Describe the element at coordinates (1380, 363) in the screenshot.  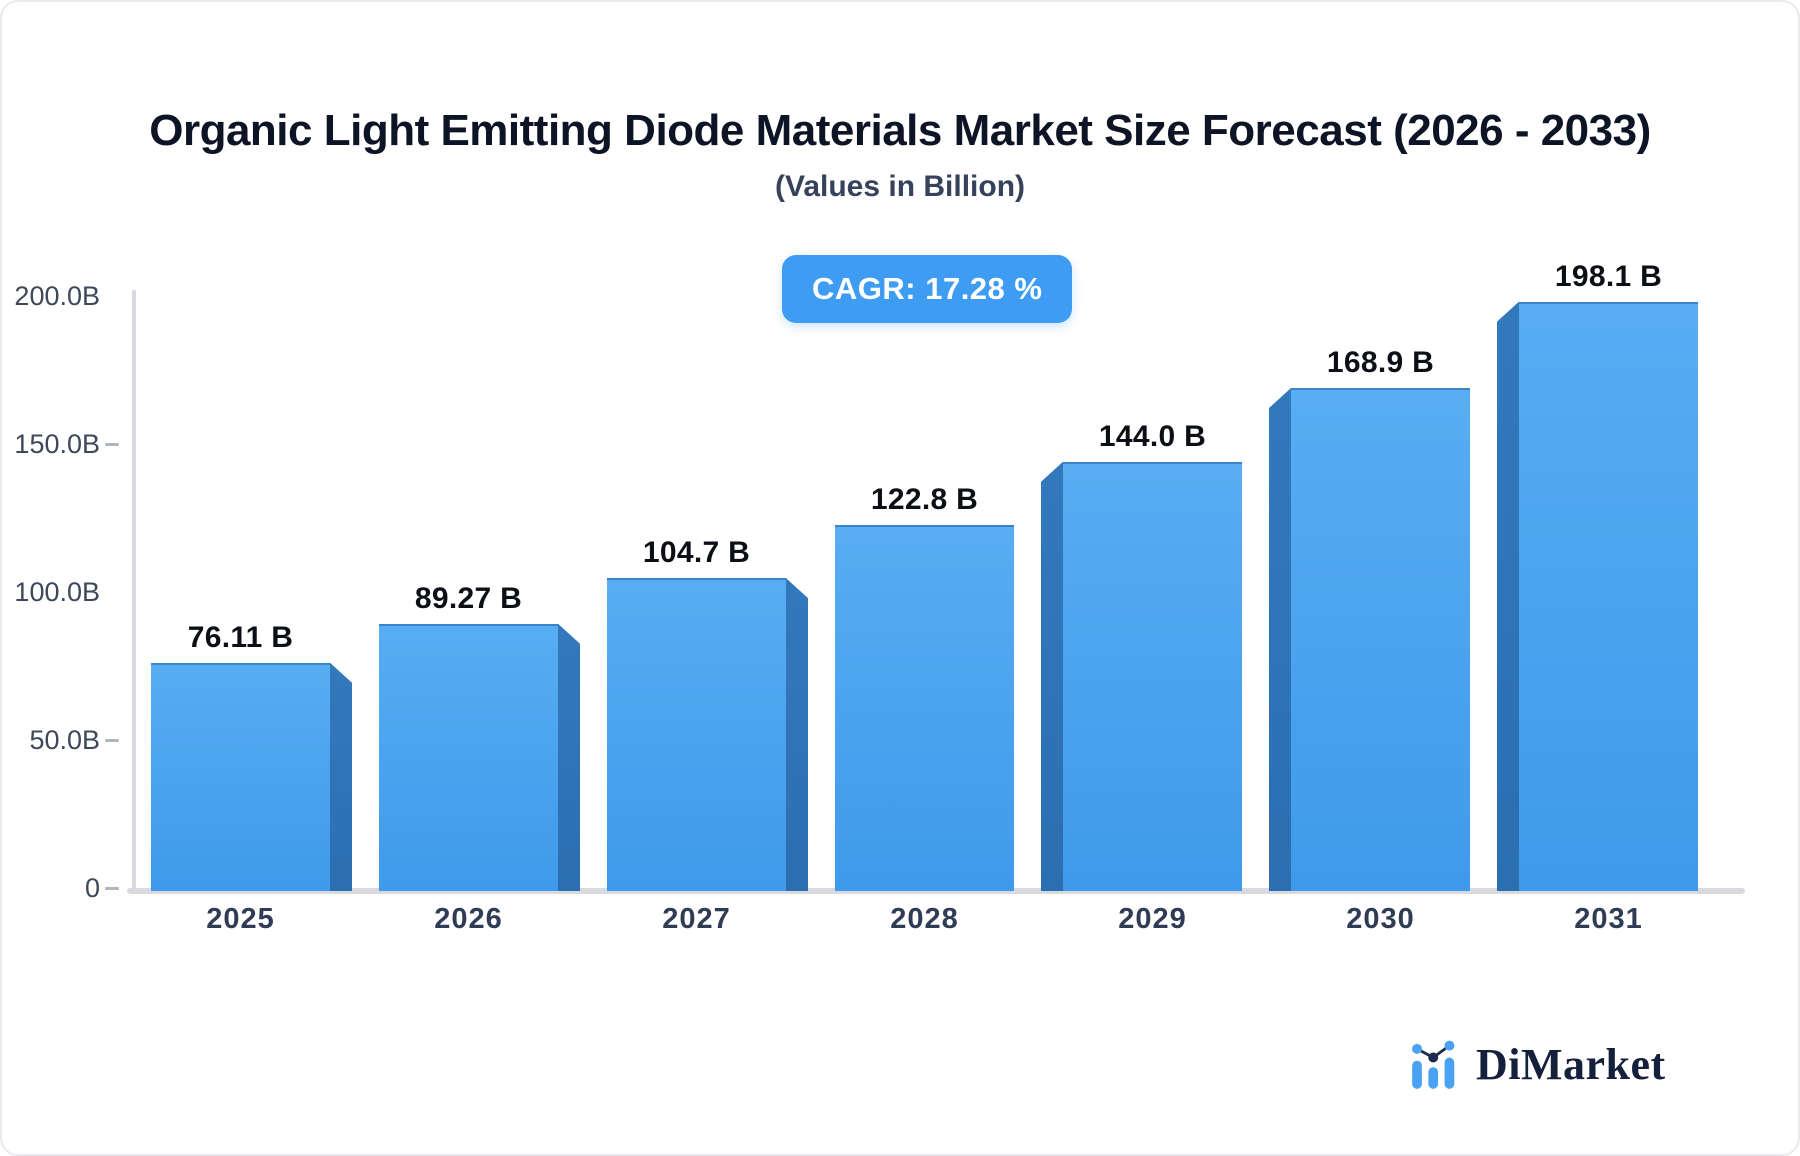
I see `bar-value-label: 168.9 B` at that location.